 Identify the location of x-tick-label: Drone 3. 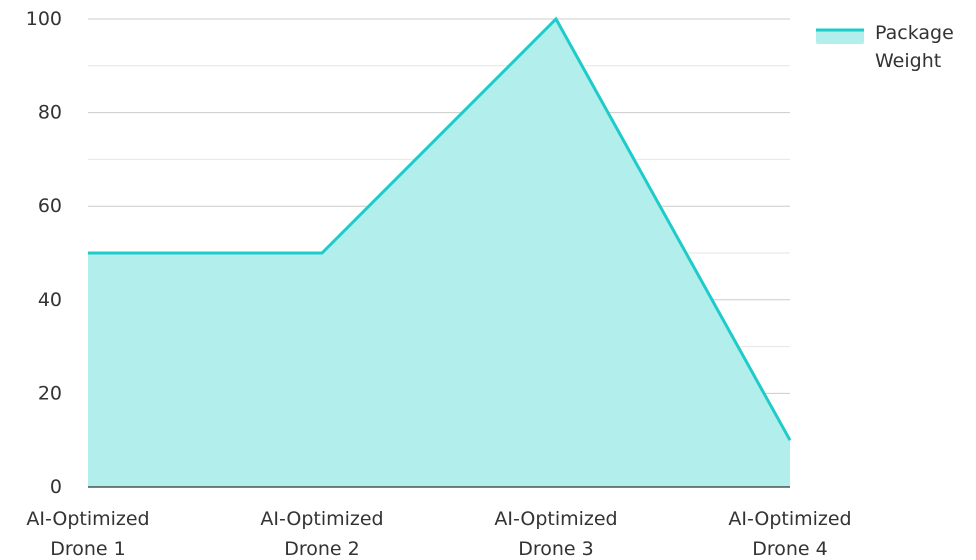
(556, 549).